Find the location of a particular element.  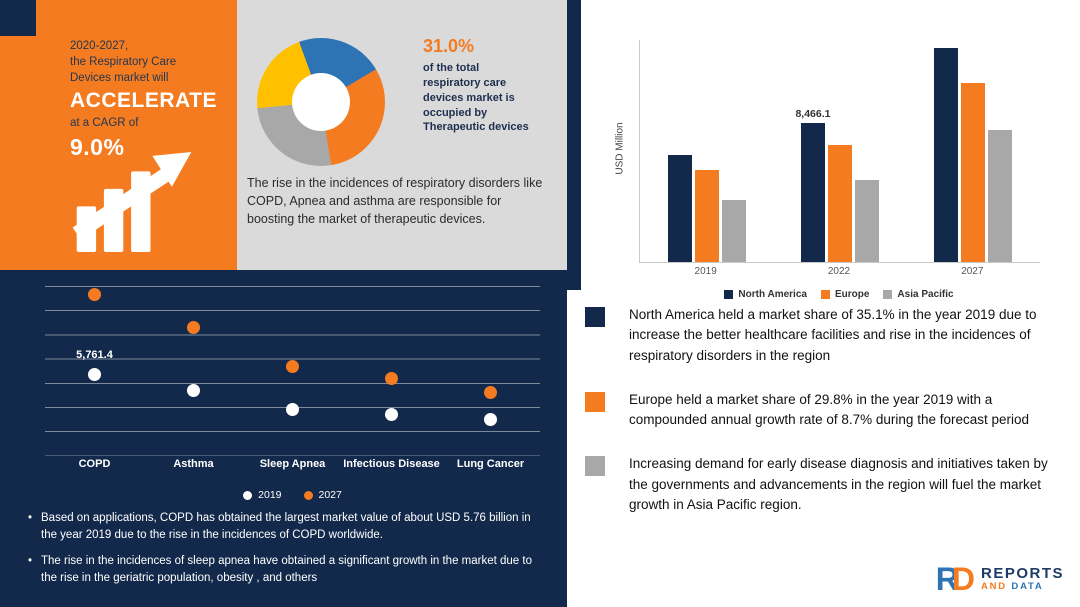

bar-chart-ylabel: USD Million is located at coordinates (620, 148).